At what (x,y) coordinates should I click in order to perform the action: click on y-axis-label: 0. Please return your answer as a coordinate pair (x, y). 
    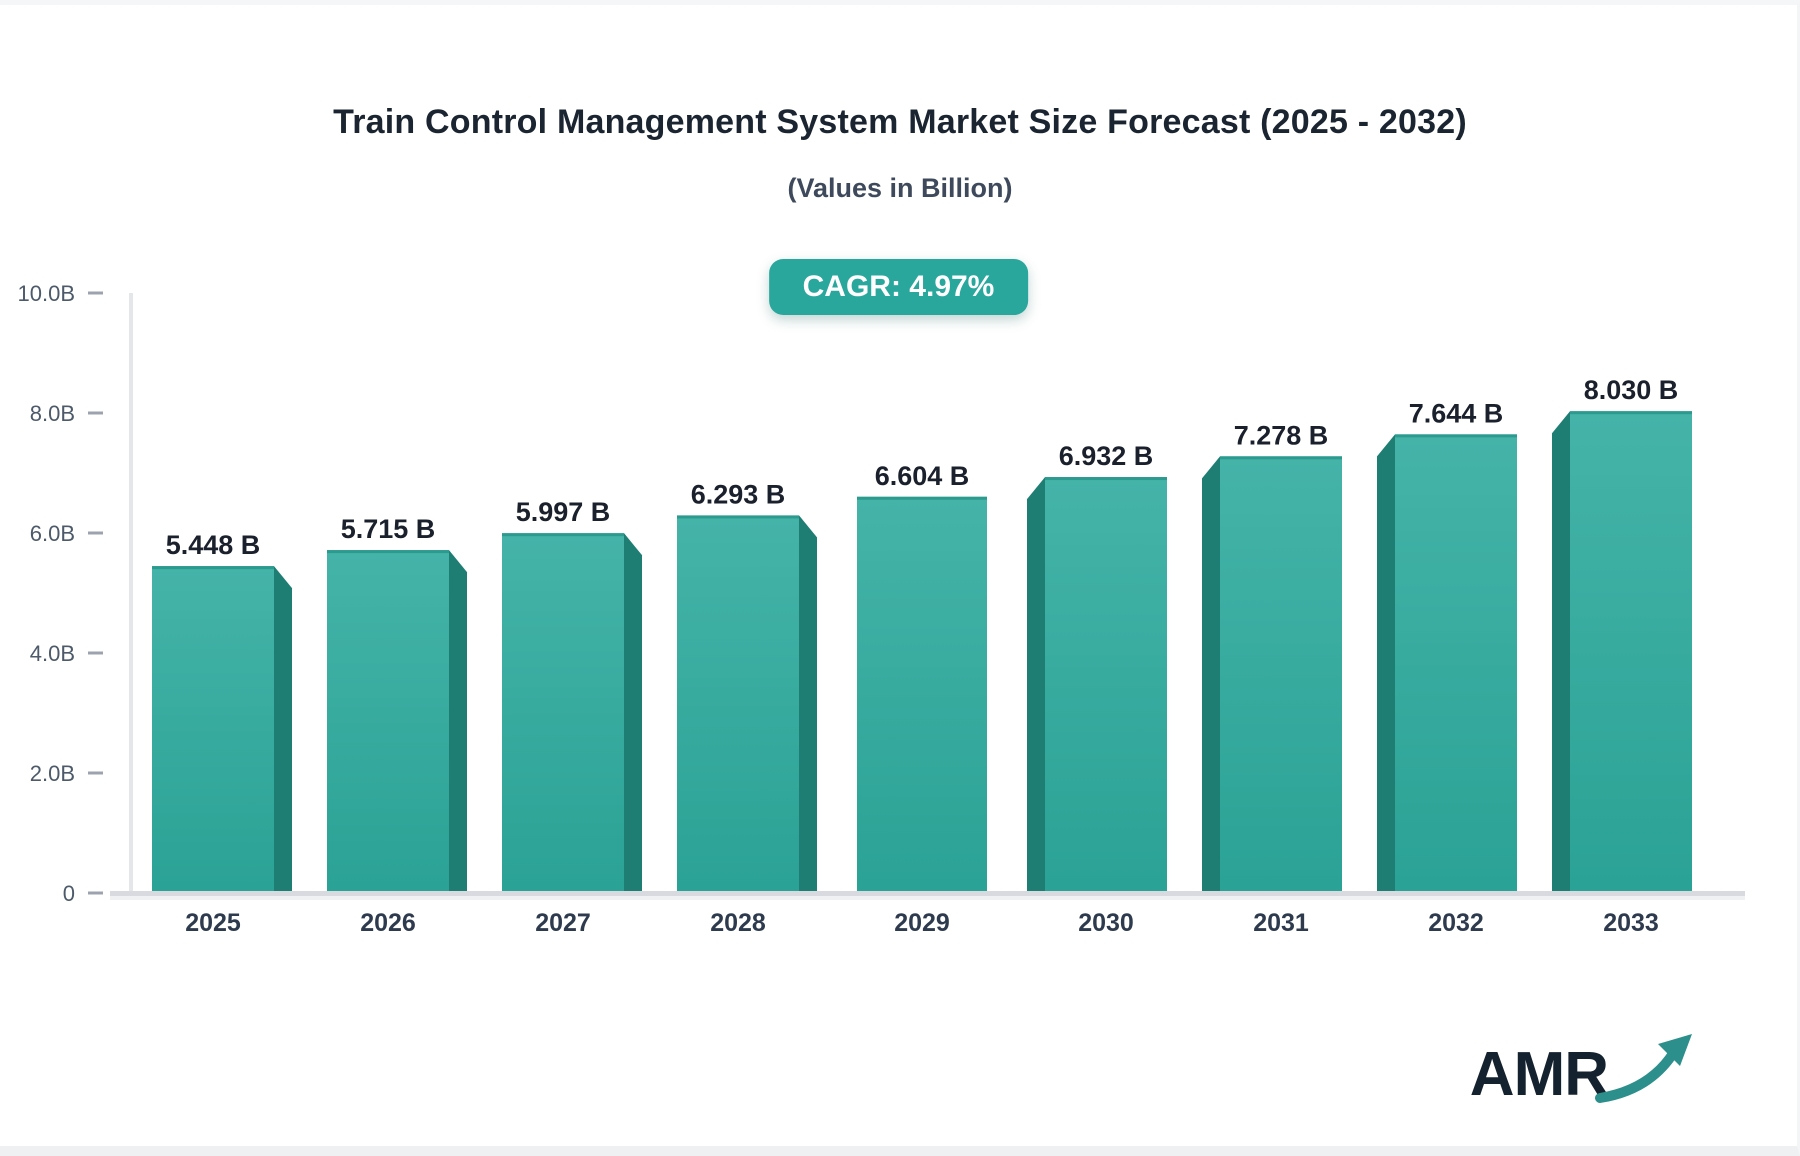
    Looking at the image, I should click on (69, 893).